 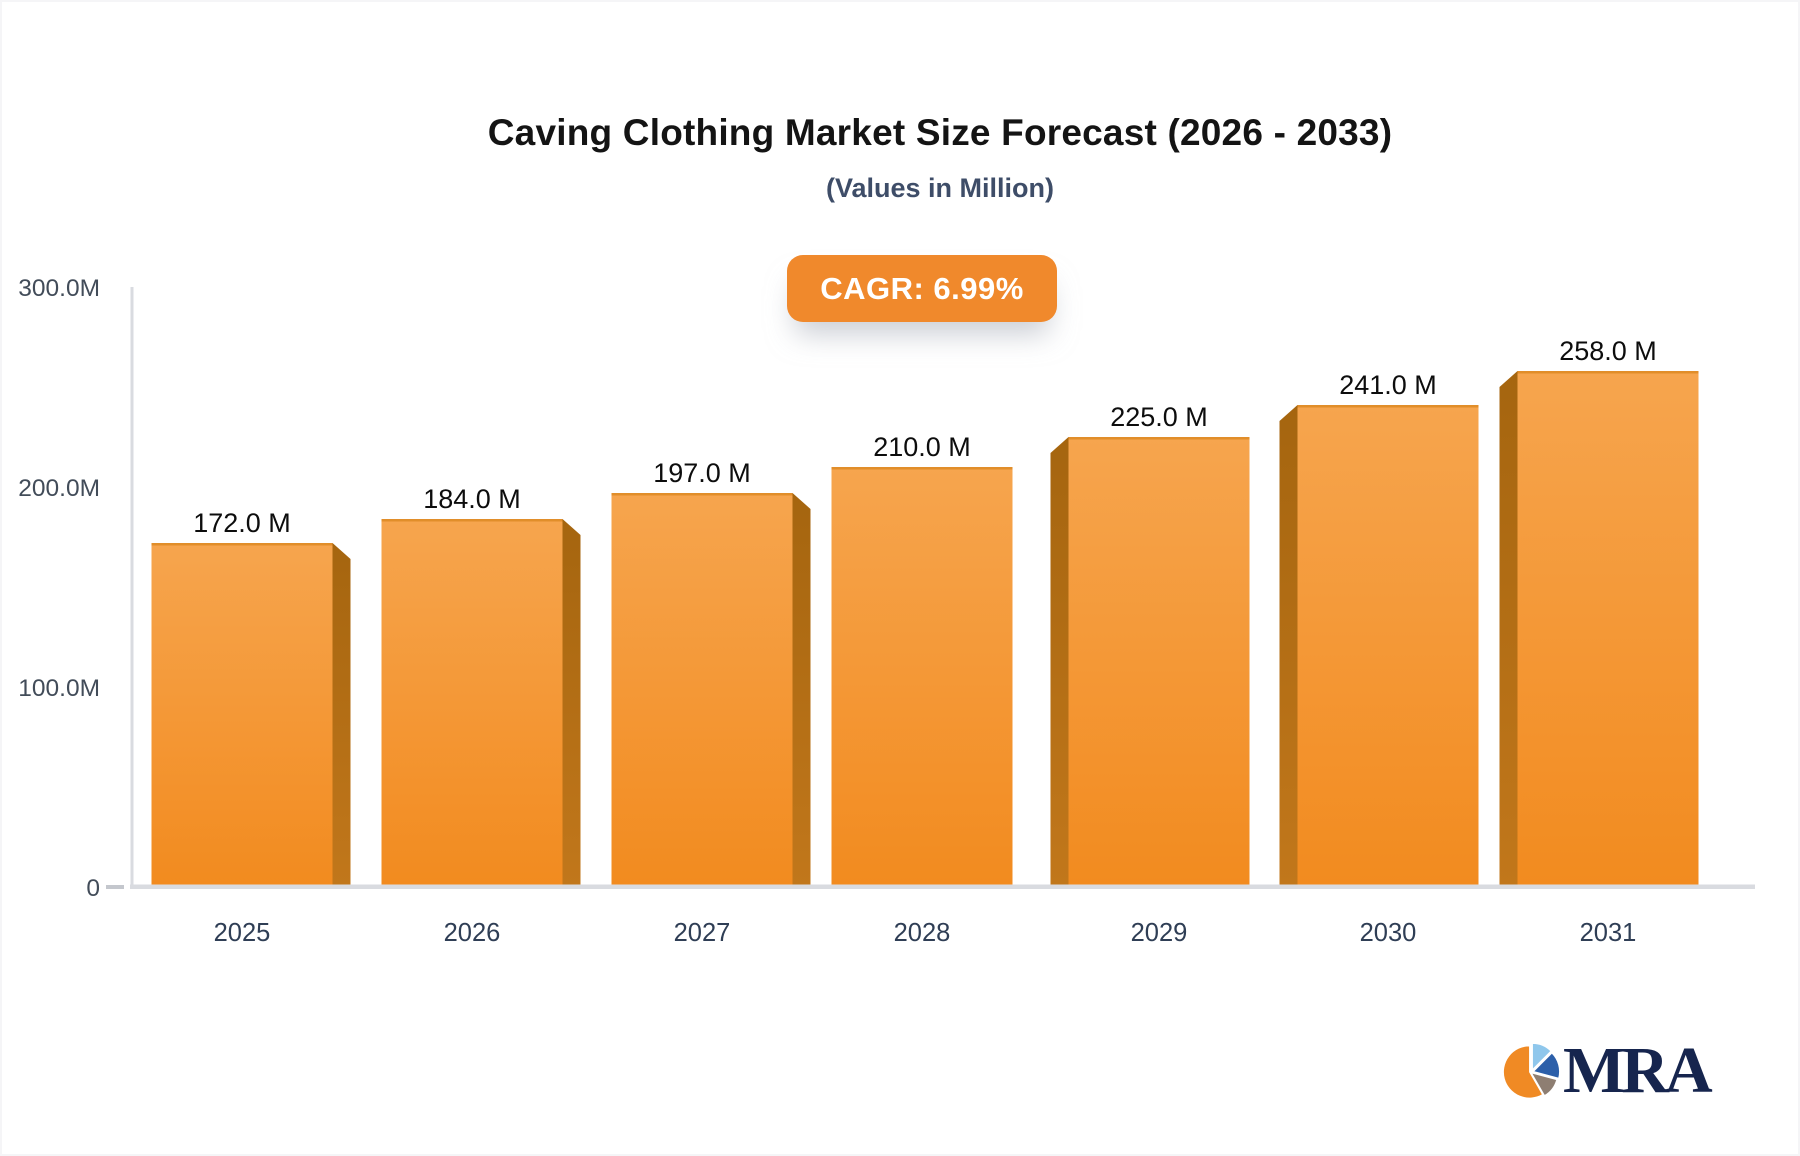 I want to click on bar-2030, so click(x=1388, y=645).